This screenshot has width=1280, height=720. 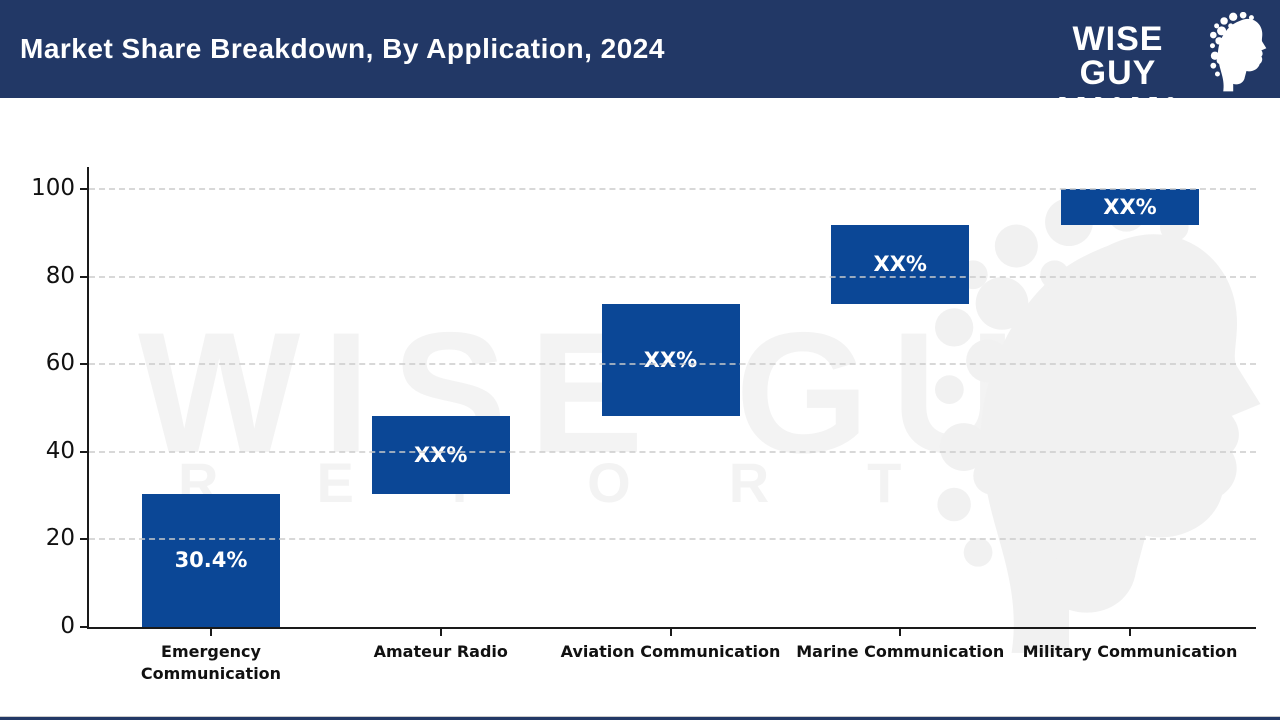 I want to click on ytick-label: 20, so click(x=60, y=538).